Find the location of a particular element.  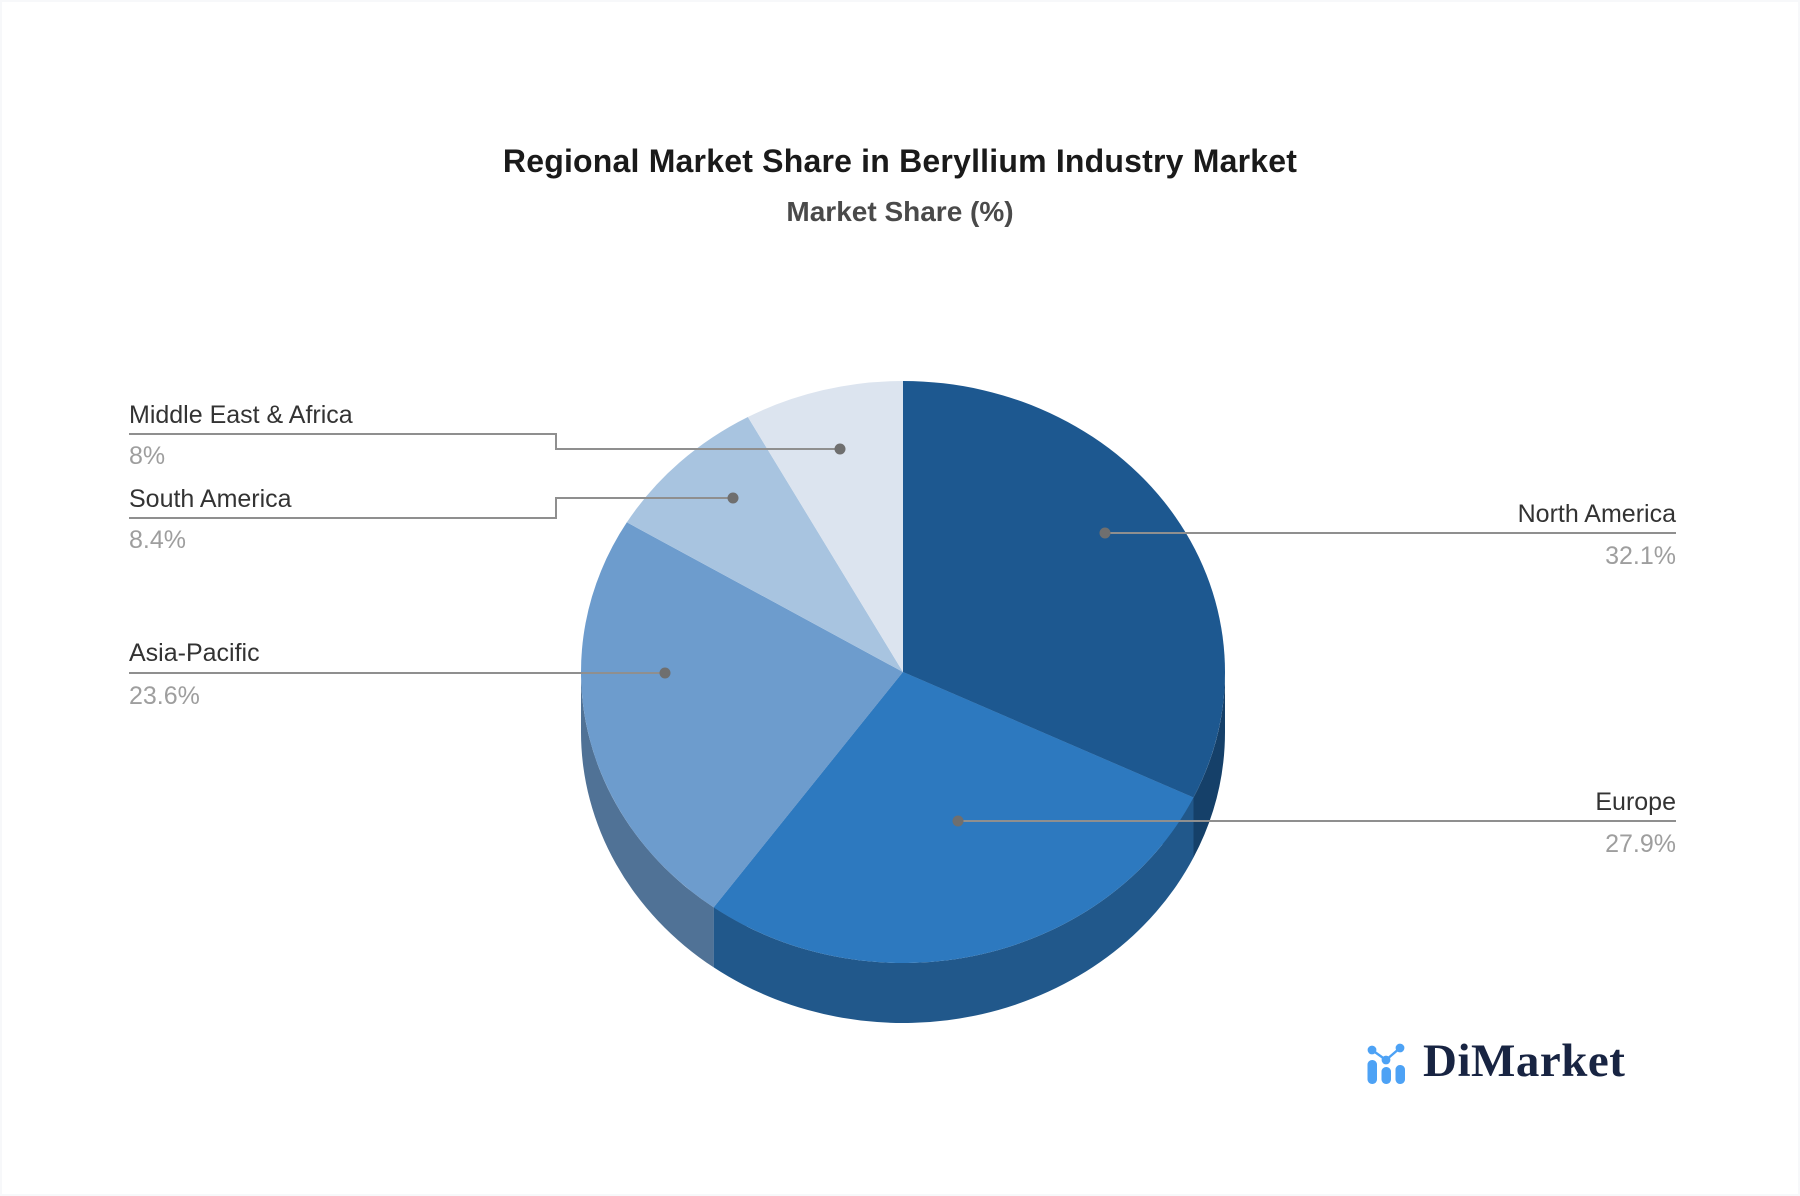

pie-slice-middle-east-africa is located at coordinates (825, 526).